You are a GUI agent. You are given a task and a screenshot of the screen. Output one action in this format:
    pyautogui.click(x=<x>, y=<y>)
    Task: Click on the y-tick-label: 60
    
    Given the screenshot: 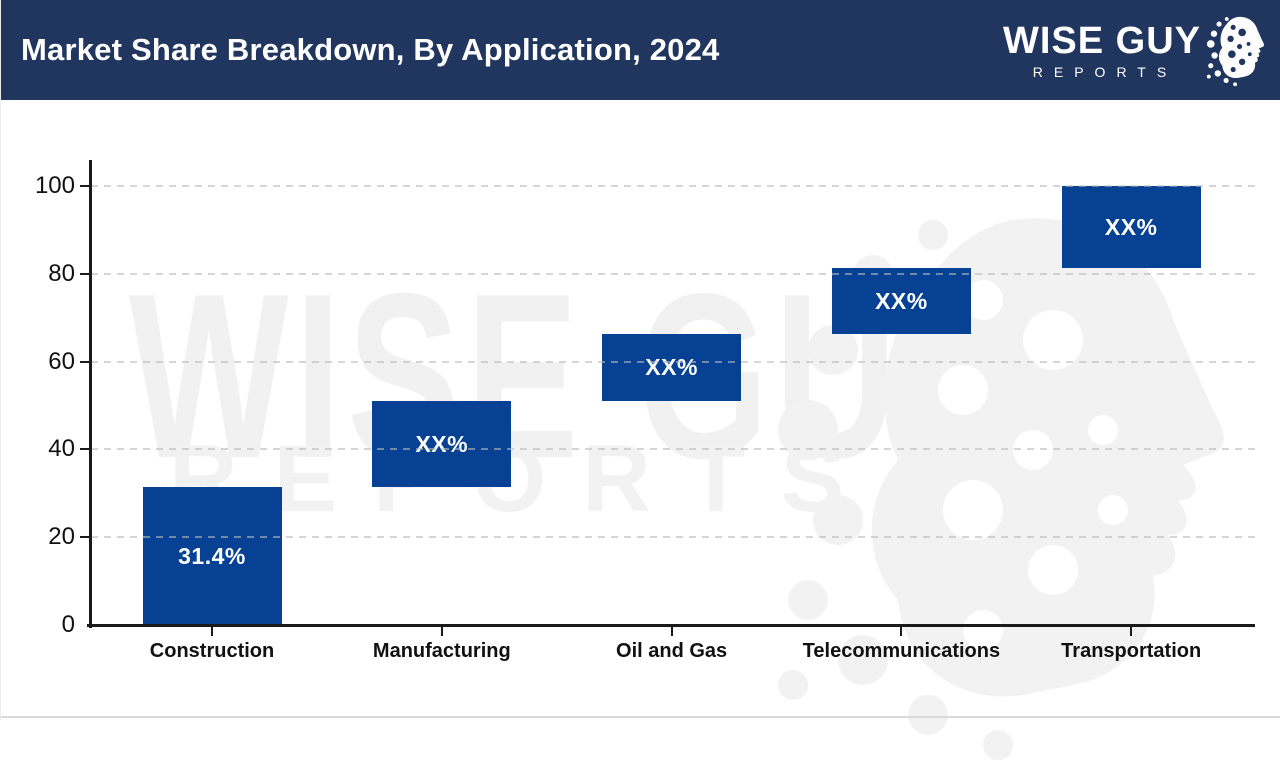 What is the action you would take?
    pyautogui.click(x=61, y=361)
    